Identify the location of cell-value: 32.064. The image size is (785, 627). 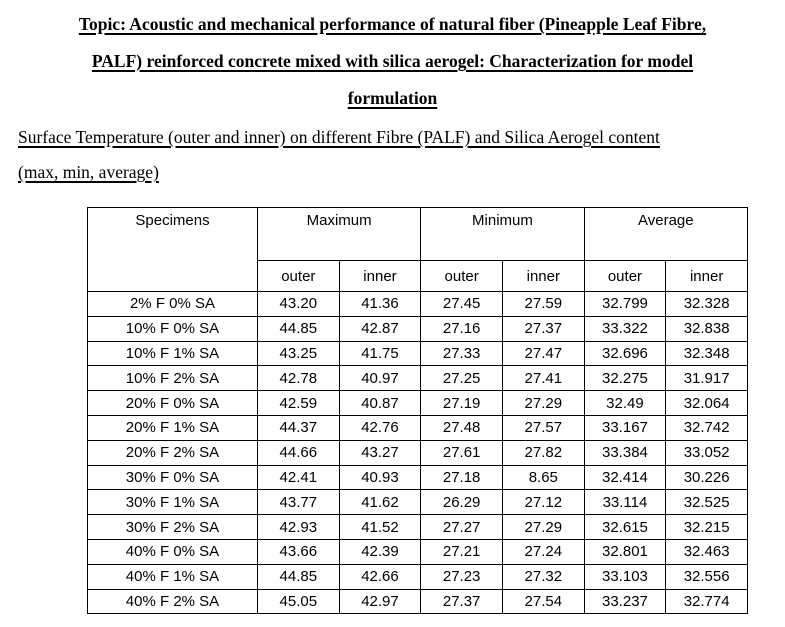
(706, 403).